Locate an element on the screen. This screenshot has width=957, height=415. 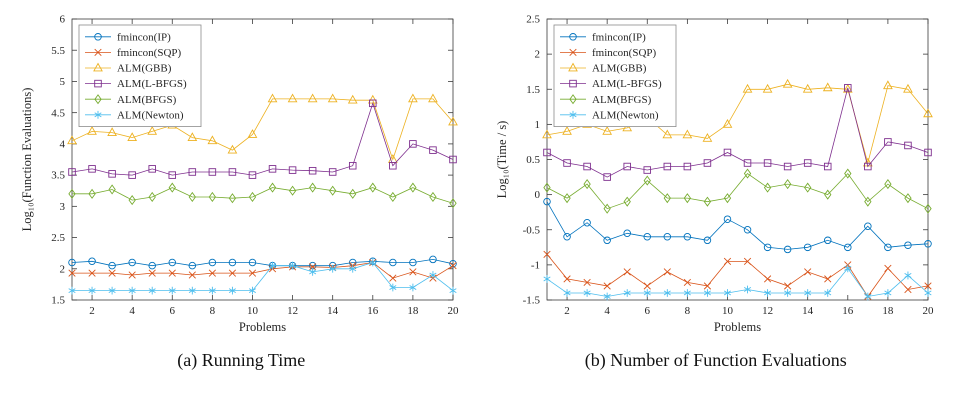
x-tick-label: 4 is located at coordinates (607, 311).